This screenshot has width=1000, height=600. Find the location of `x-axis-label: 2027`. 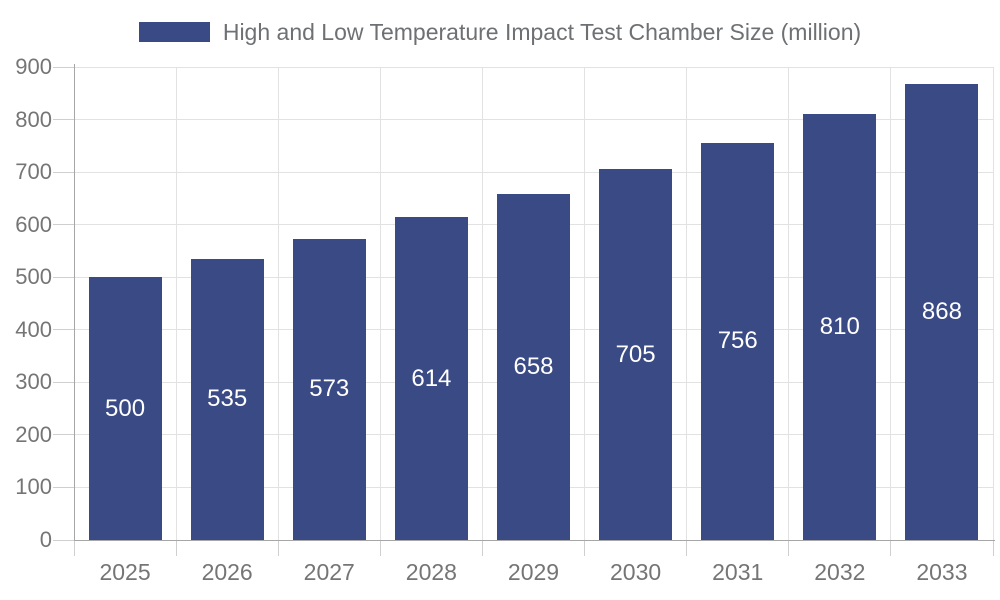

x-axis-label: 2027 is located at coordinates (329, 572).